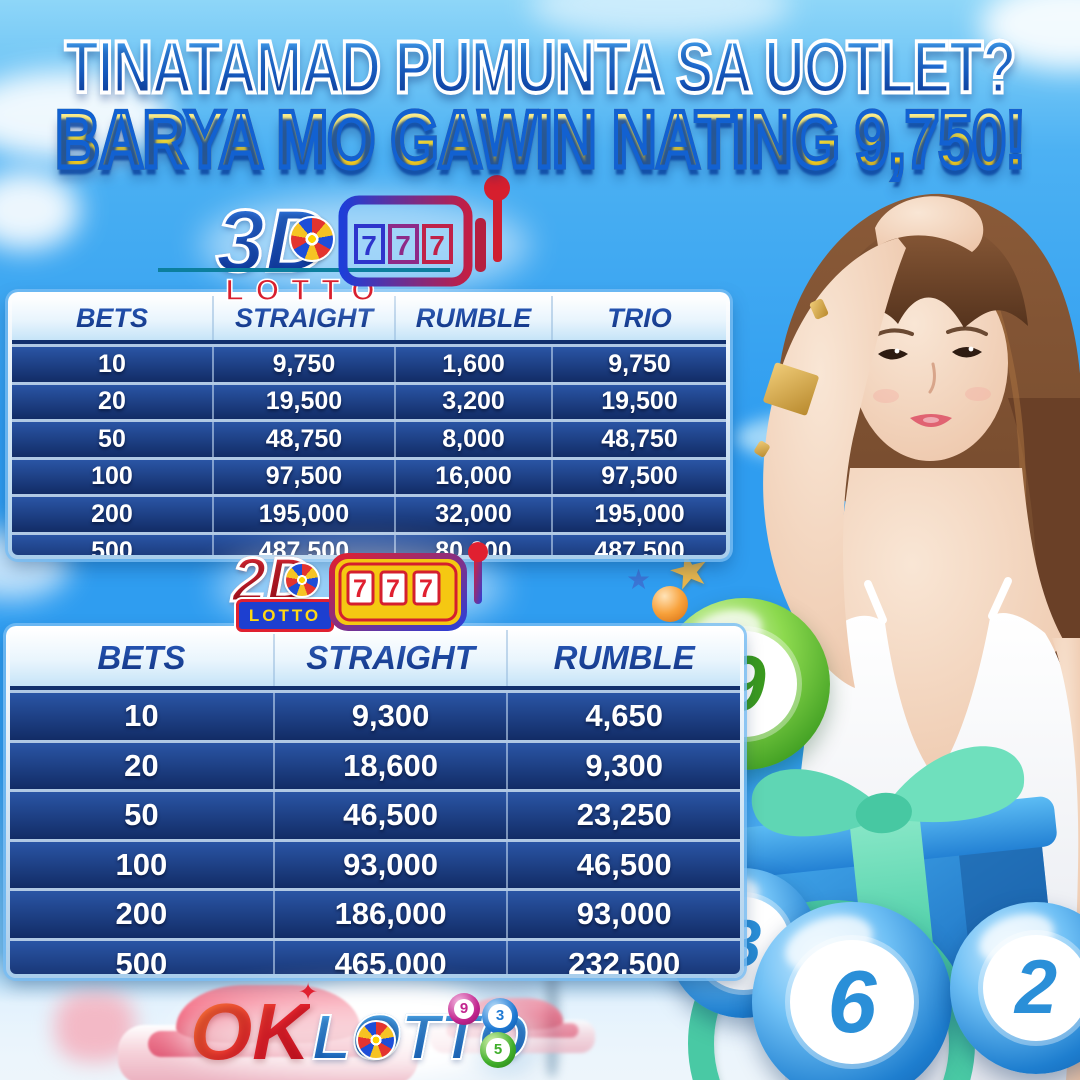 The height and width of the screenshot is (1080, 1080). Describe the element at coordinates (424, 231) in the screenshot. I see `slot-machine-3d-icon: 7 7 7` at that location.